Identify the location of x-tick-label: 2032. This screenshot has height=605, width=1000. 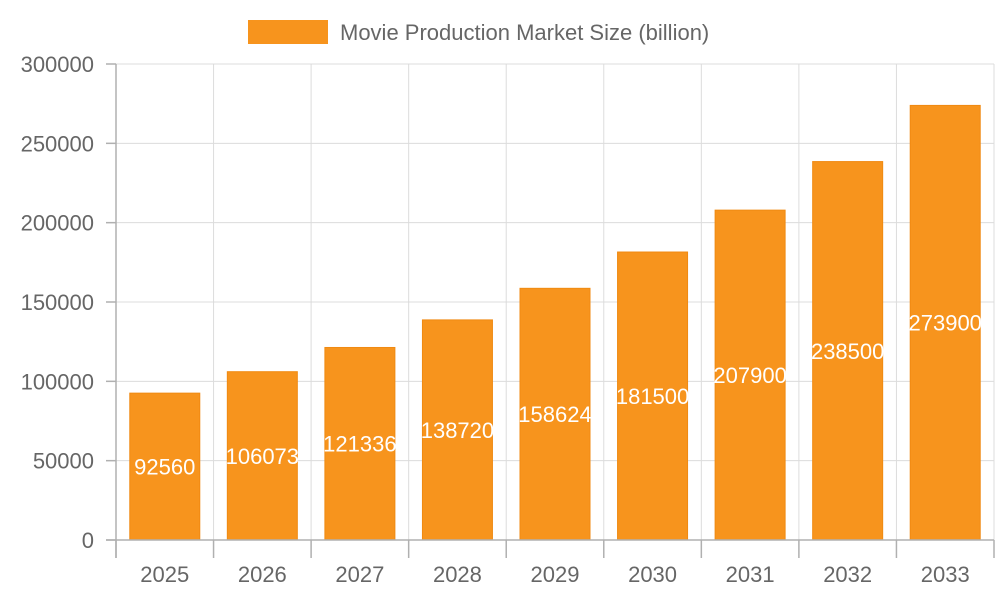
(847, 574).